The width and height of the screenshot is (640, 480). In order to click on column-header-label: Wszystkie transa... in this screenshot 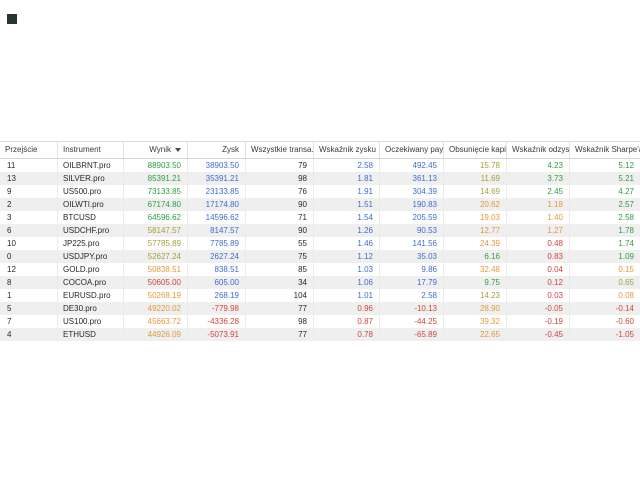, I will do `click(282, 149)`.